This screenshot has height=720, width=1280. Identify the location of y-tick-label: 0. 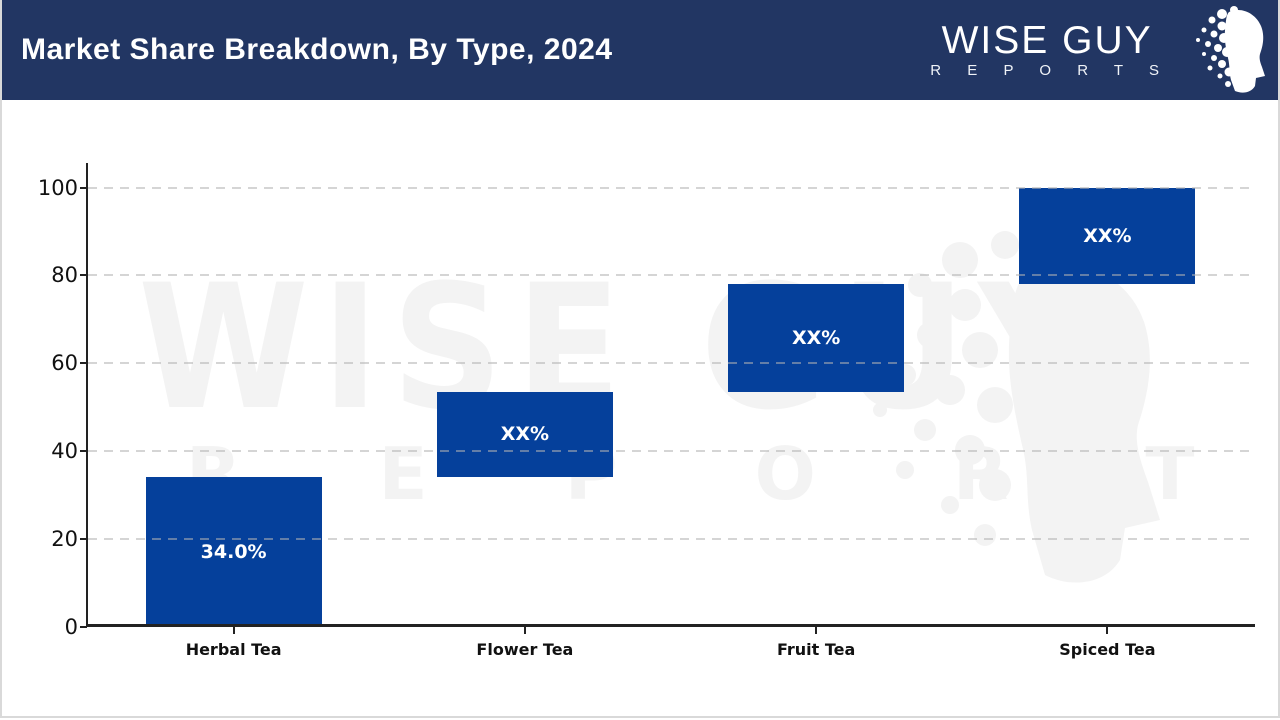
(71, 626).